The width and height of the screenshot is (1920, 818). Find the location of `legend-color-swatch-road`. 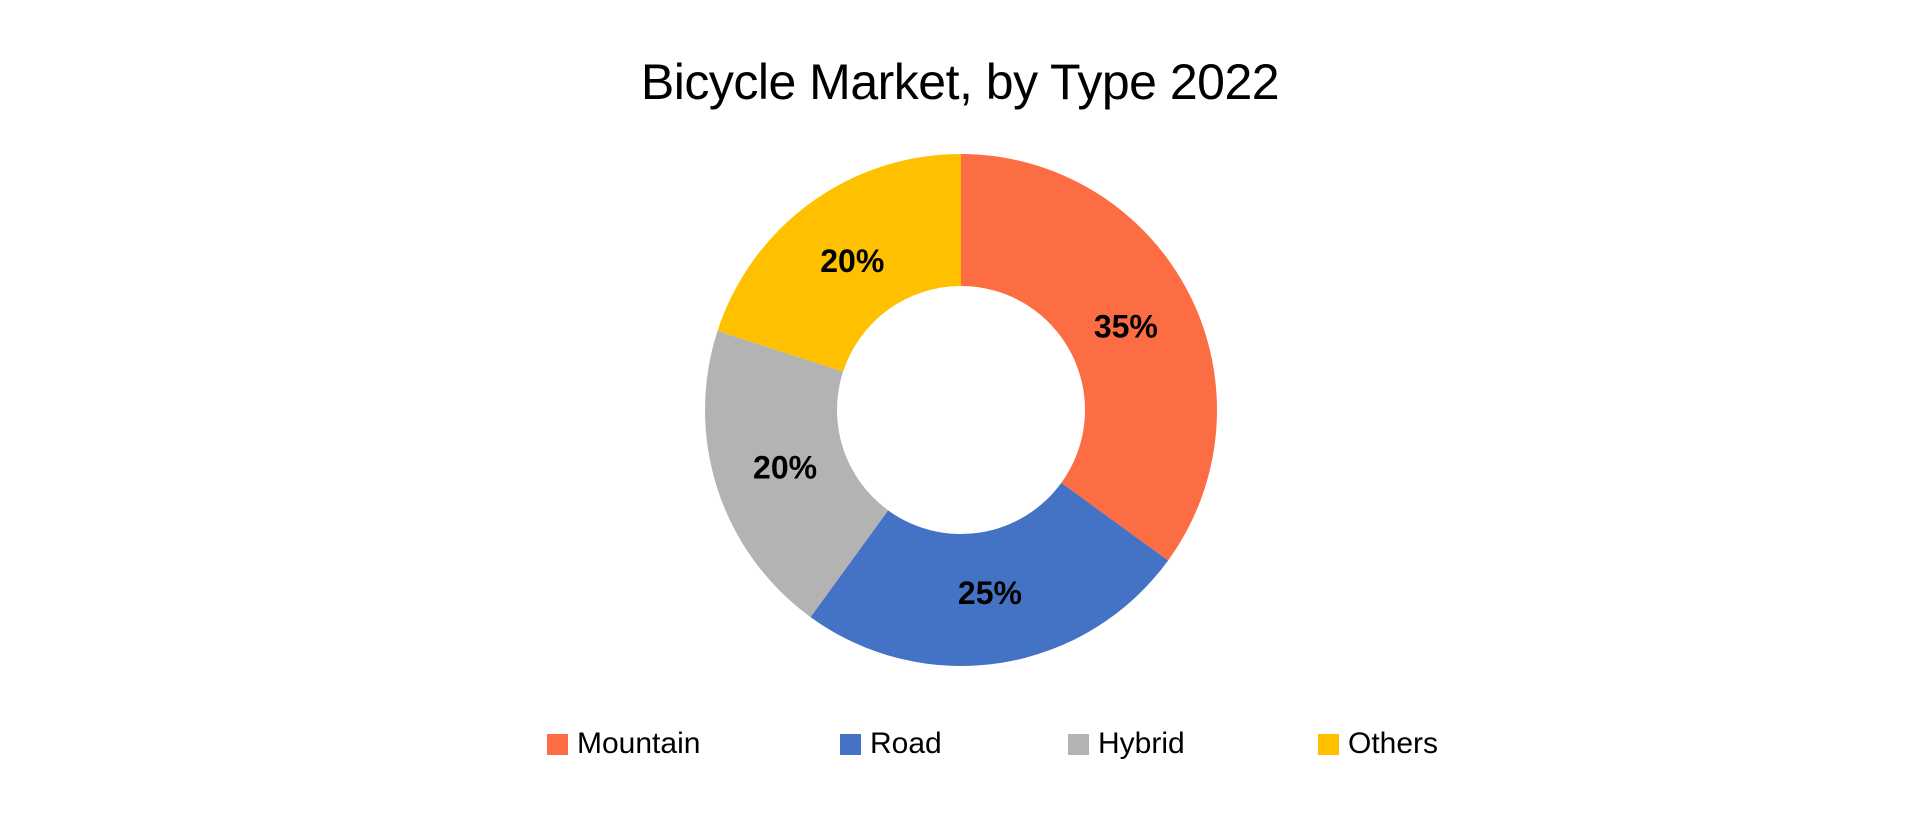

legend-color-swatch-road is located at coordinates (850, 744).